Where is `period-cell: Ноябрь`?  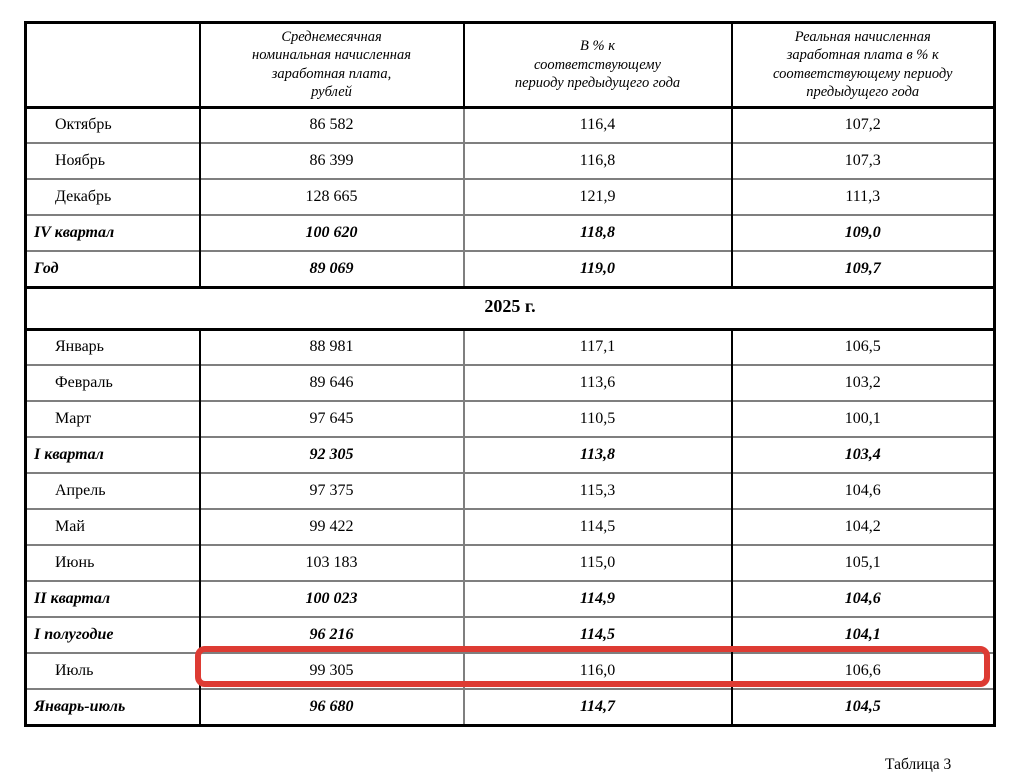 period-cell: Ноябрь is located at coordinates (112, 161).